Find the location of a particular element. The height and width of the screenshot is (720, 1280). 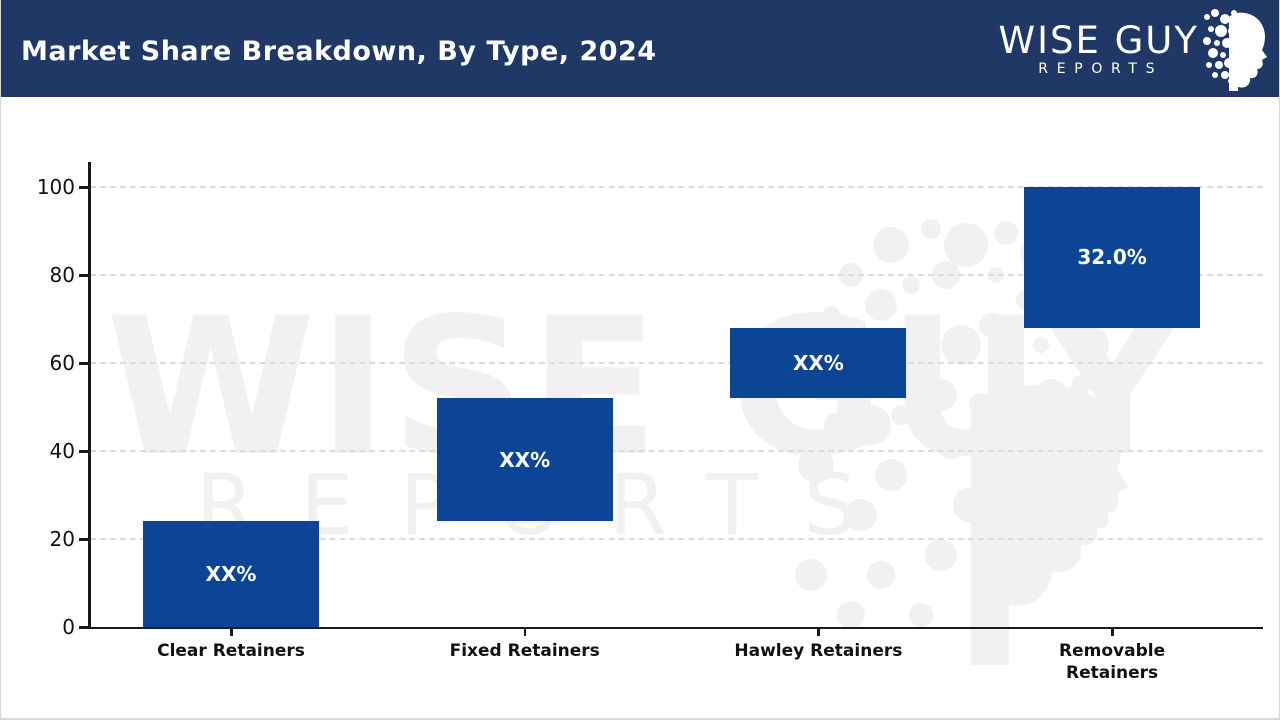

logo-text: WISE GUY REPORTS is located at coordinates (1098, 48).